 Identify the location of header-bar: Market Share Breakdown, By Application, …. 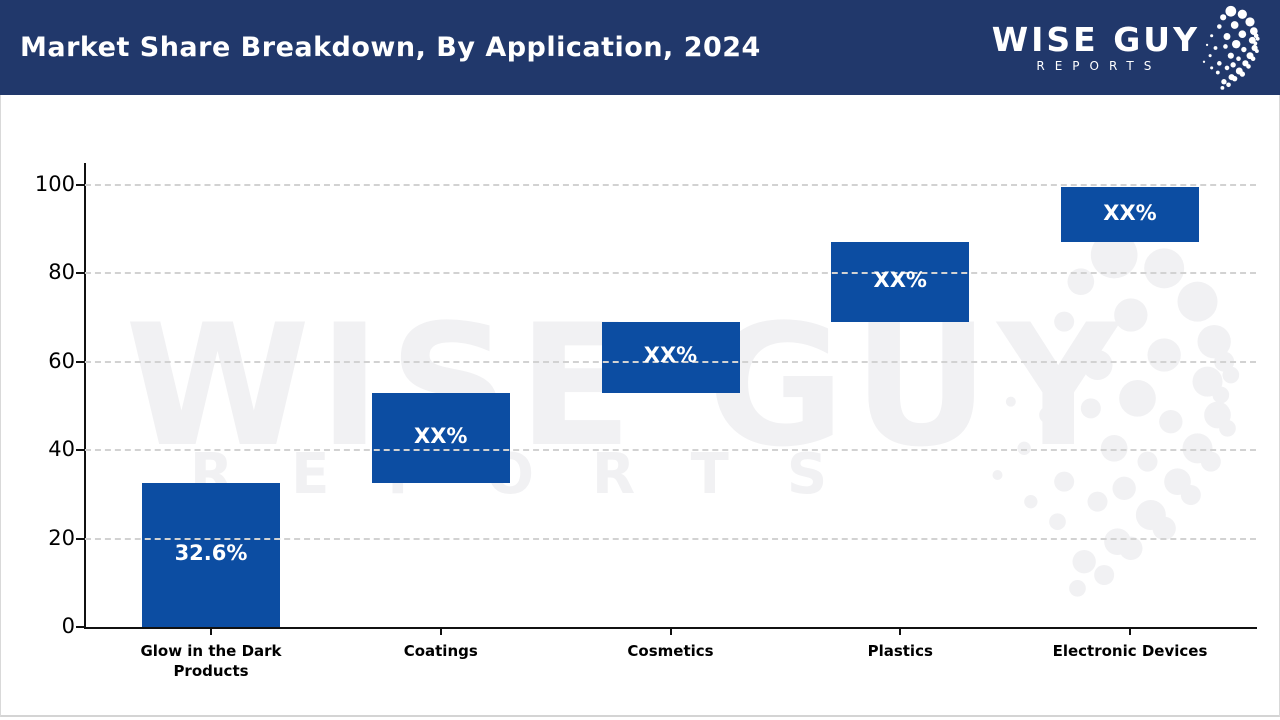
(640, 47).